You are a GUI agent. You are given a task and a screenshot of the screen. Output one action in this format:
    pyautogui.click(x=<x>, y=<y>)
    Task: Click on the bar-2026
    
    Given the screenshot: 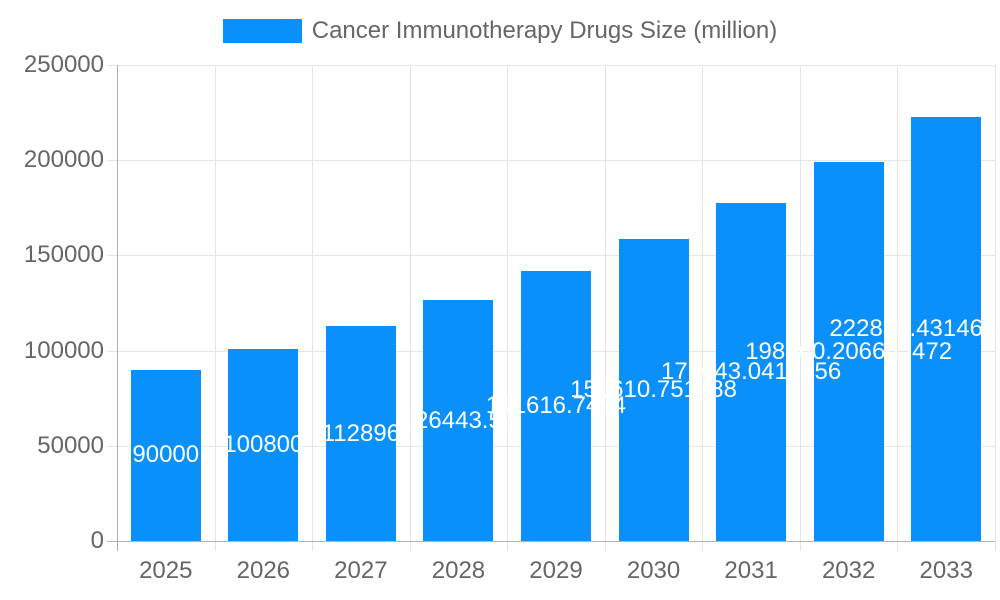 What is the action you would take?
    pyautogui.click(x=263, y=445)
    